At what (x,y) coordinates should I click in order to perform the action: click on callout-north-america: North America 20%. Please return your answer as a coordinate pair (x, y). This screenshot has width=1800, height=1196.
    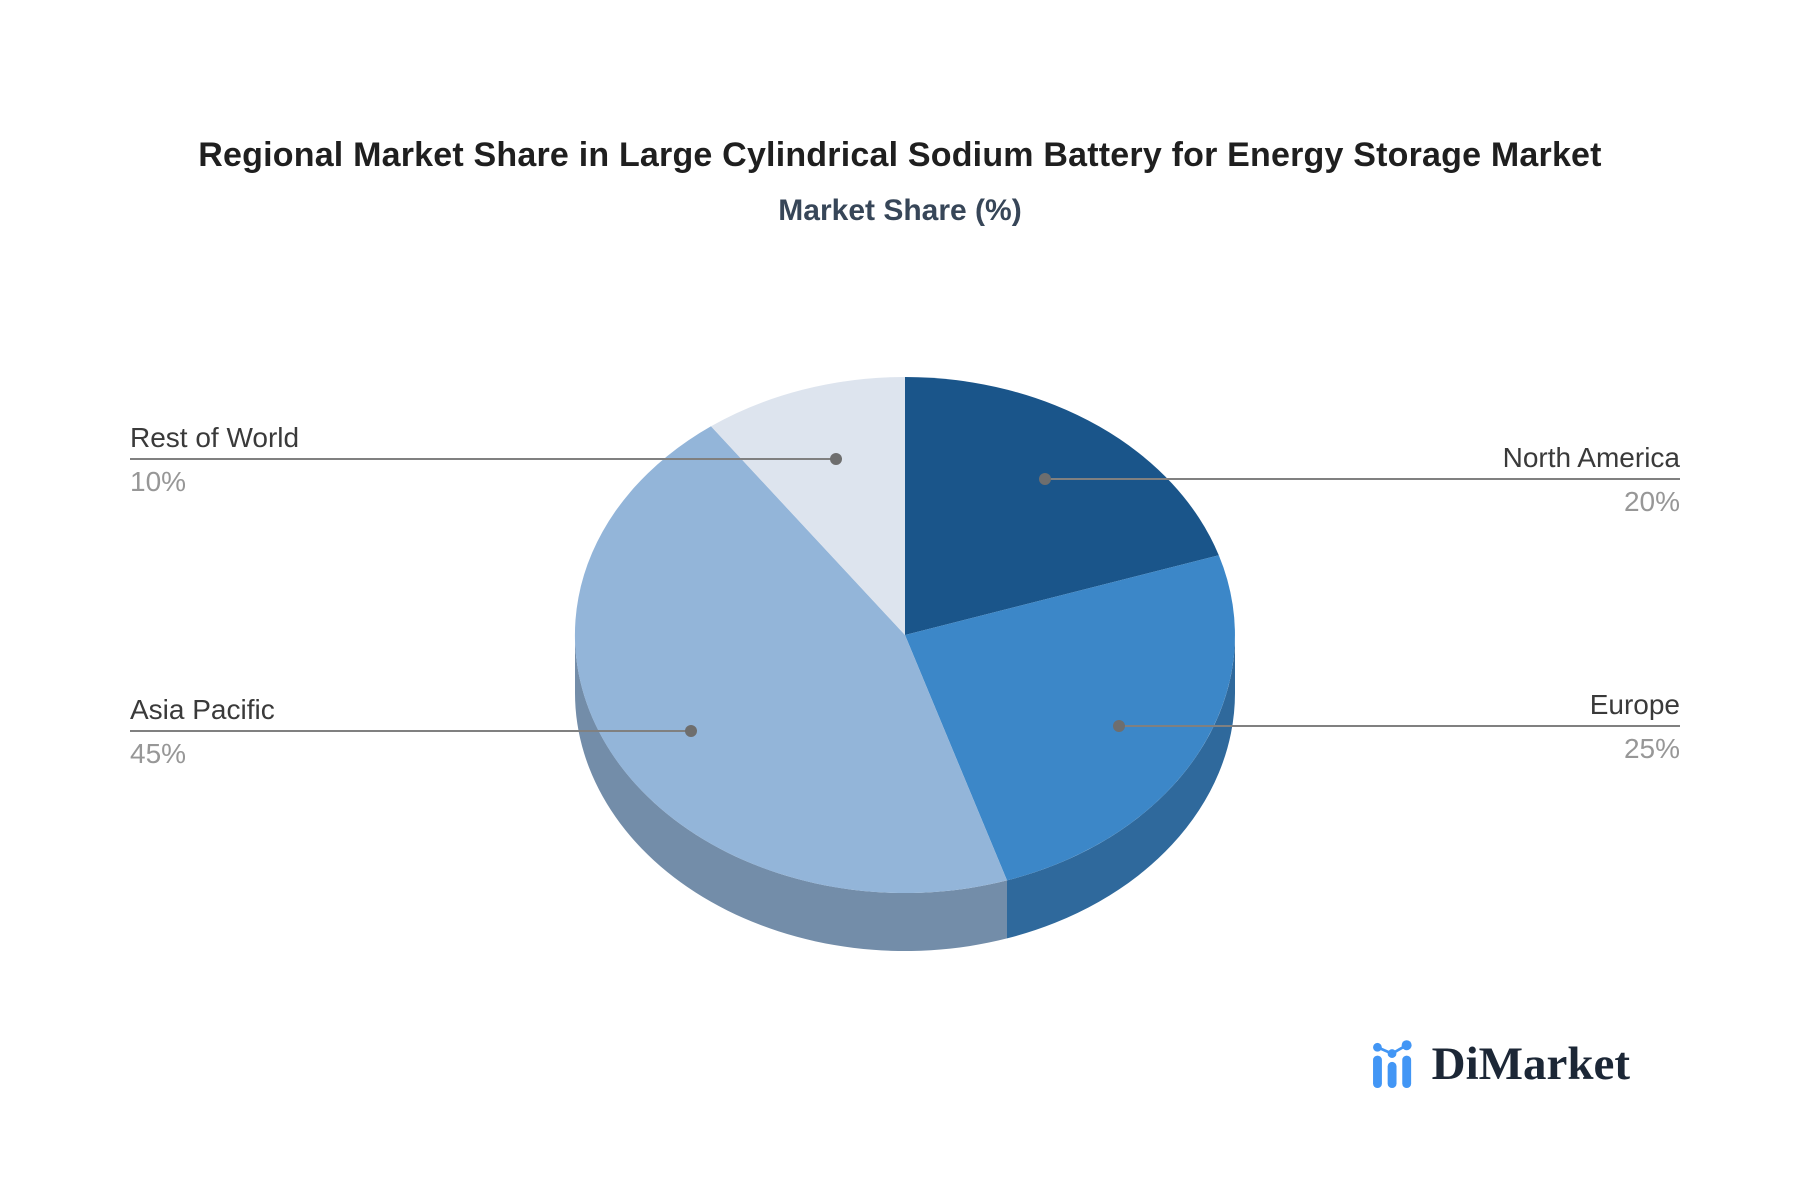
    Looking at the image, I should click on (1359, 479).